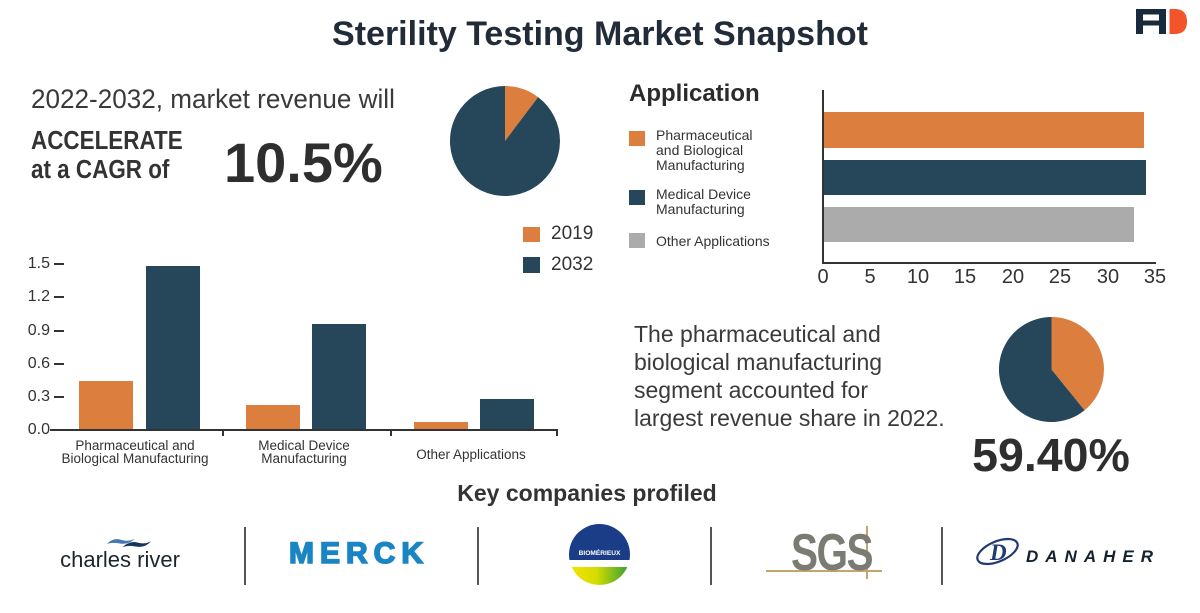 The width and height of the screenshot is (1200, 613). What do you see at coordinates (998, 552) in the screenshot?
I see `svg-text: D` at bounding box center [998, 552].